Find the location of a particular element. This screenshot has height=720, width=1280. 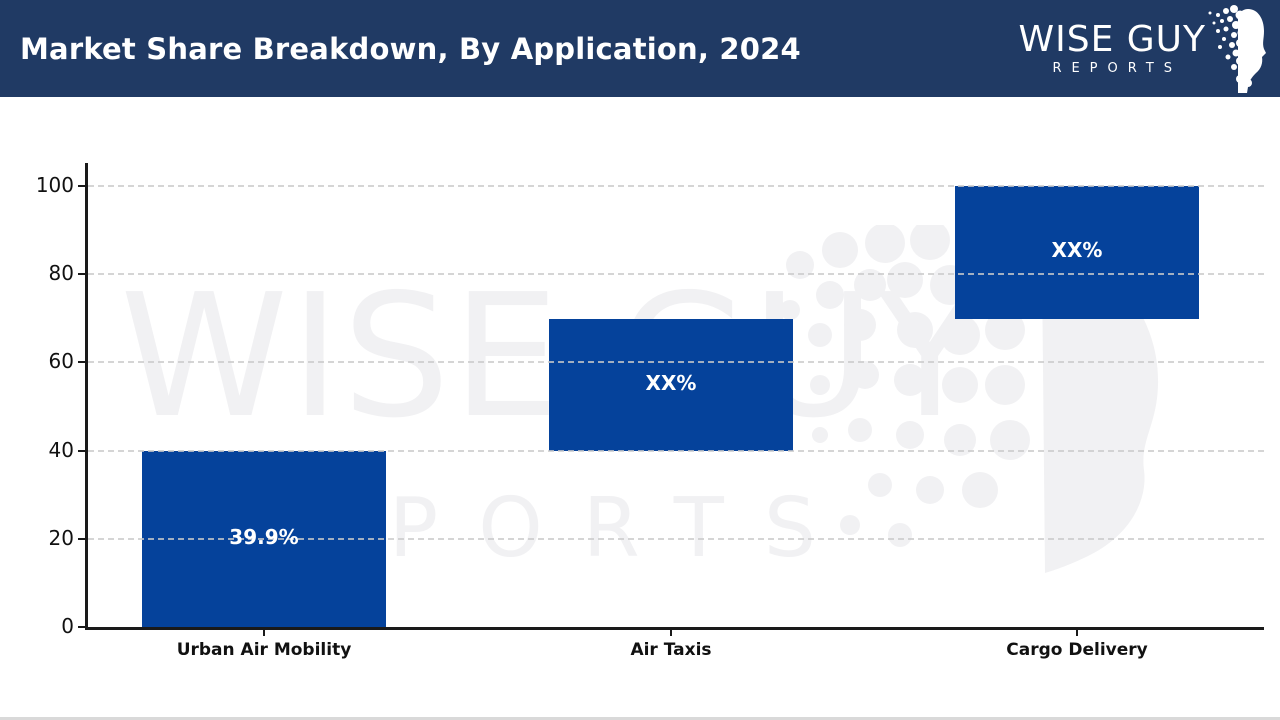

bar-value-label: 39.9% is located at coordinates (264, 537).